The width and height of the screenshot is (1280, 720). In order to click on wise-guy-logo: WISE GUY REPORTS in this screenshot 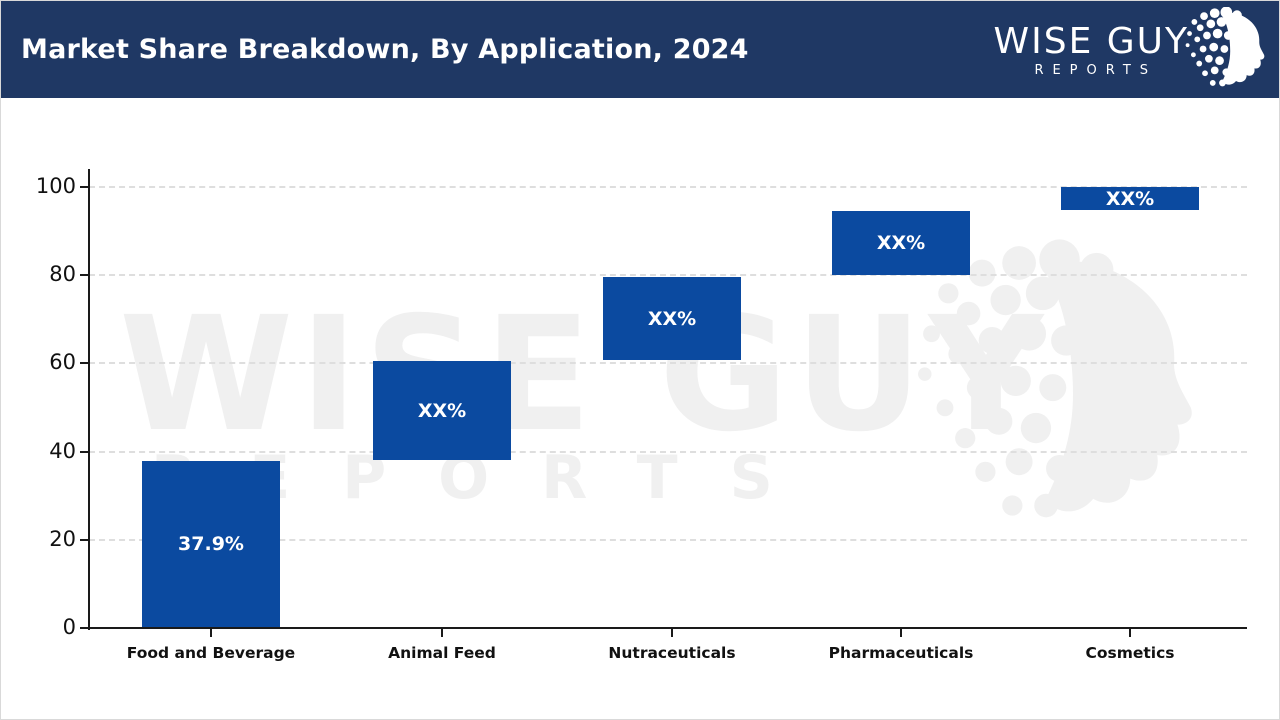, I will do `click(1131, 50)`.